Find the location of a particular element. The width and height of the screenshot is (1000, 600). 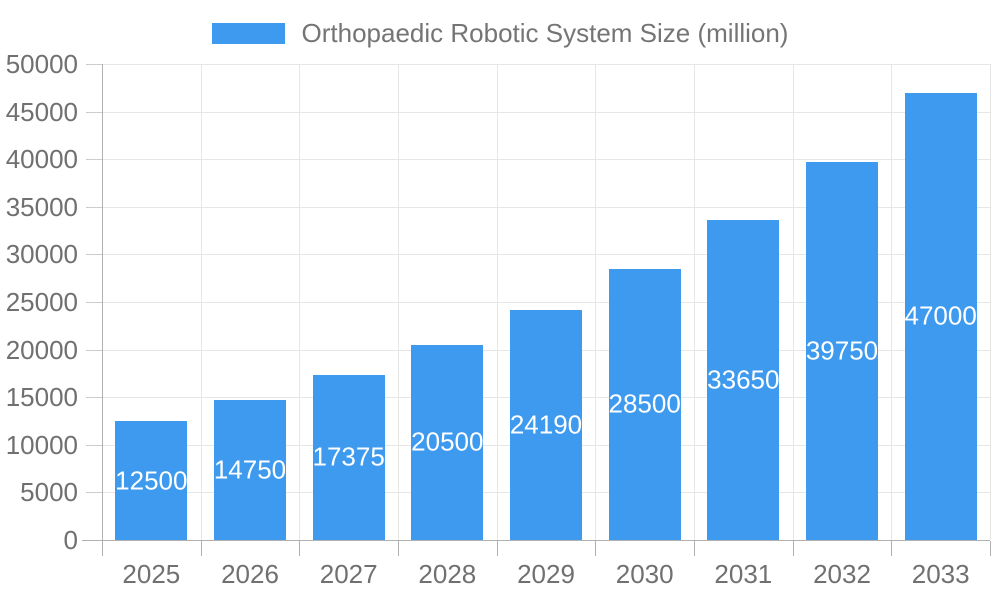

bar-value-label: 20500 is located at coordinates (447, 441).